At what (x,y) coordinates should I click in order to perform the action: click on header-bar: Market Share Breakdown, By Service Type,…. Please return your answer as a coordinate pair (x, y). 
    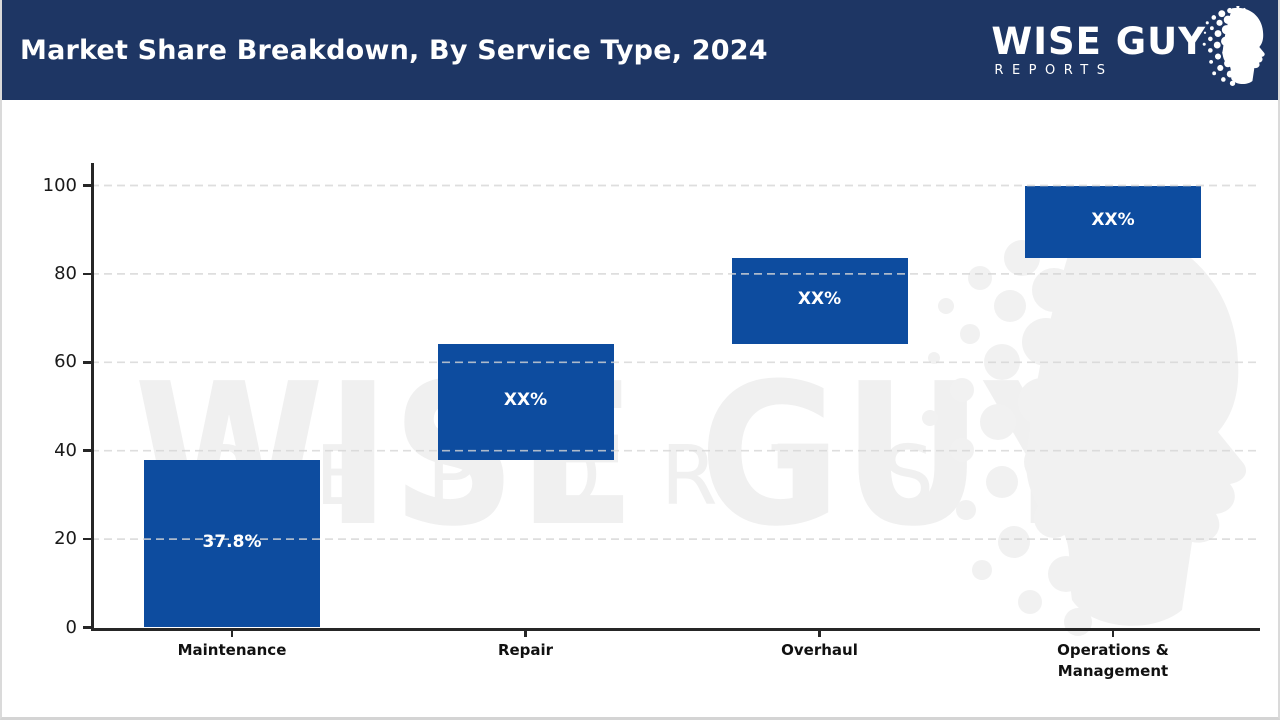
    Looking at the image, I should click on (640, 50).